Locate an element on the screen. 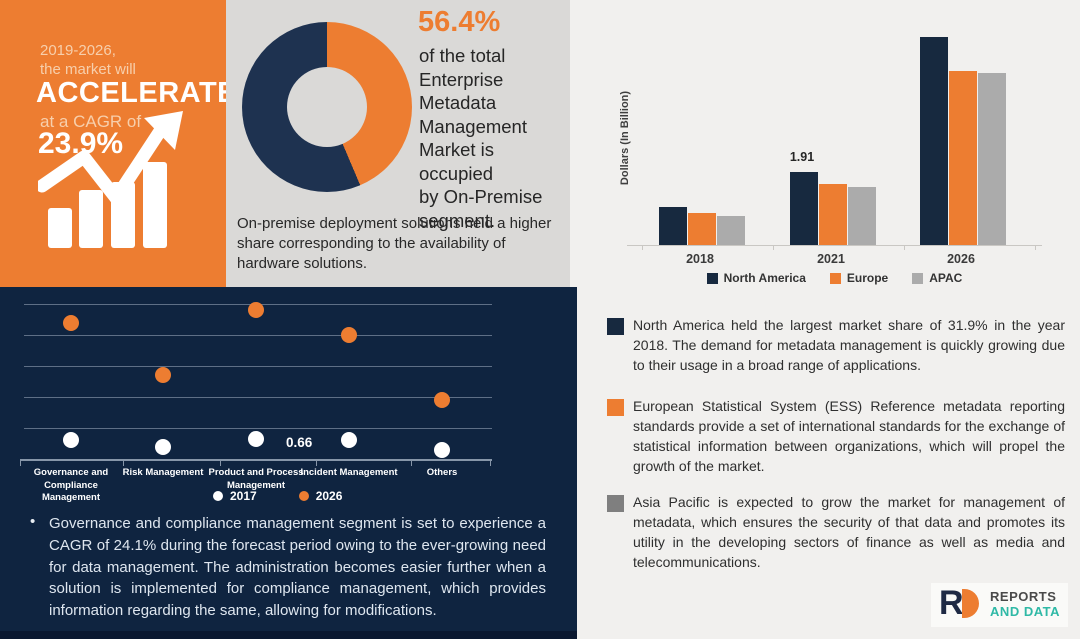 This screenshot has width=1080, height=639. category-label-others: Others is located at coordinates (442, 472).